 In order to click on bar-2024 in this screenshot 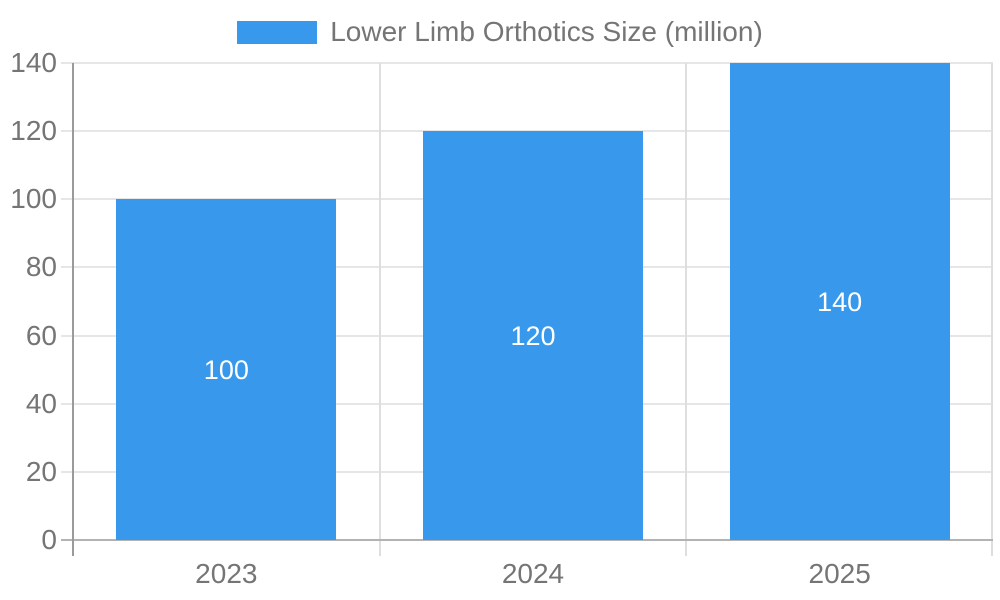, I will do `click(533, 335)`.